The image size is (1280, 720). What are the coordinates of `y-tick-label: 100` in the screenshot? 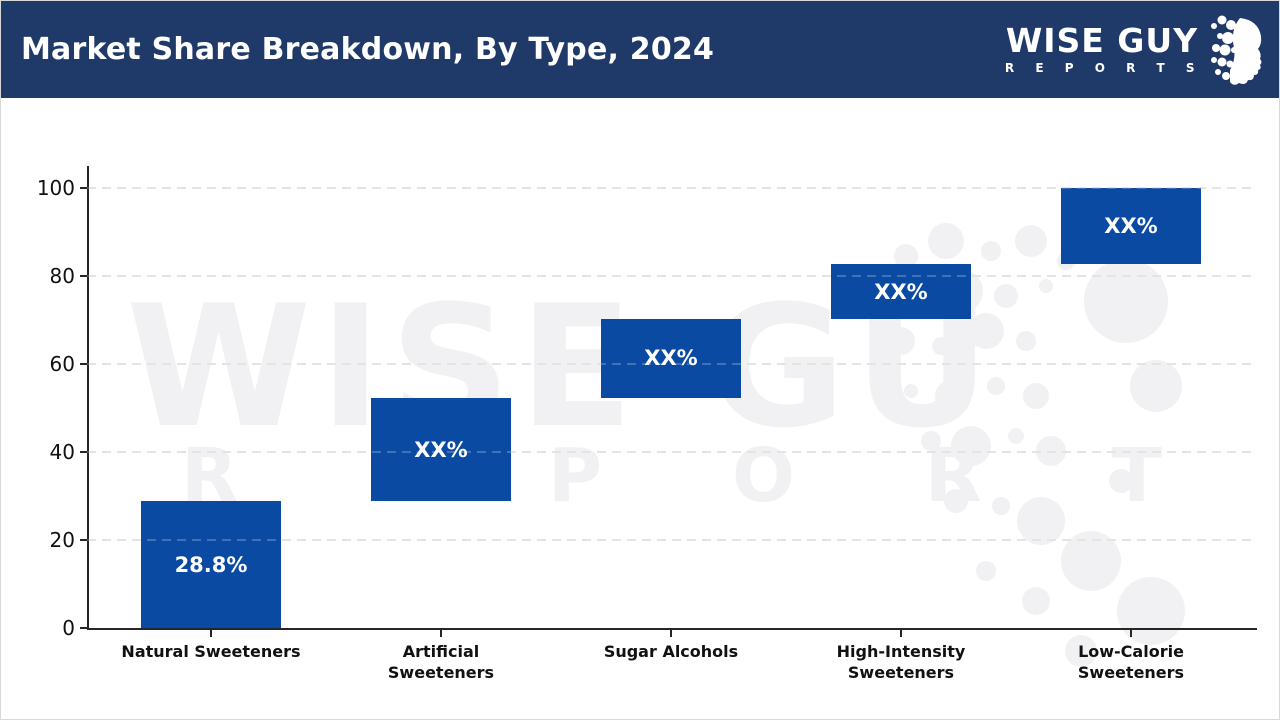 It's located at (55, 188).